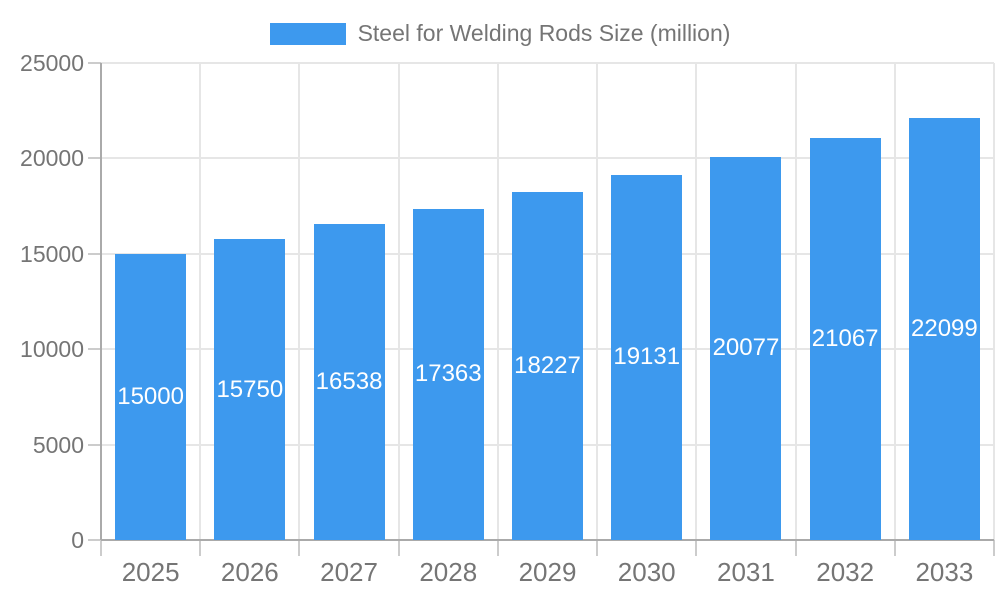 This screenshot has width=1000, height=600. Describe the element at coordinates (944, 572) in the screenshot. I see `x-tick-label: 2033` at that location.